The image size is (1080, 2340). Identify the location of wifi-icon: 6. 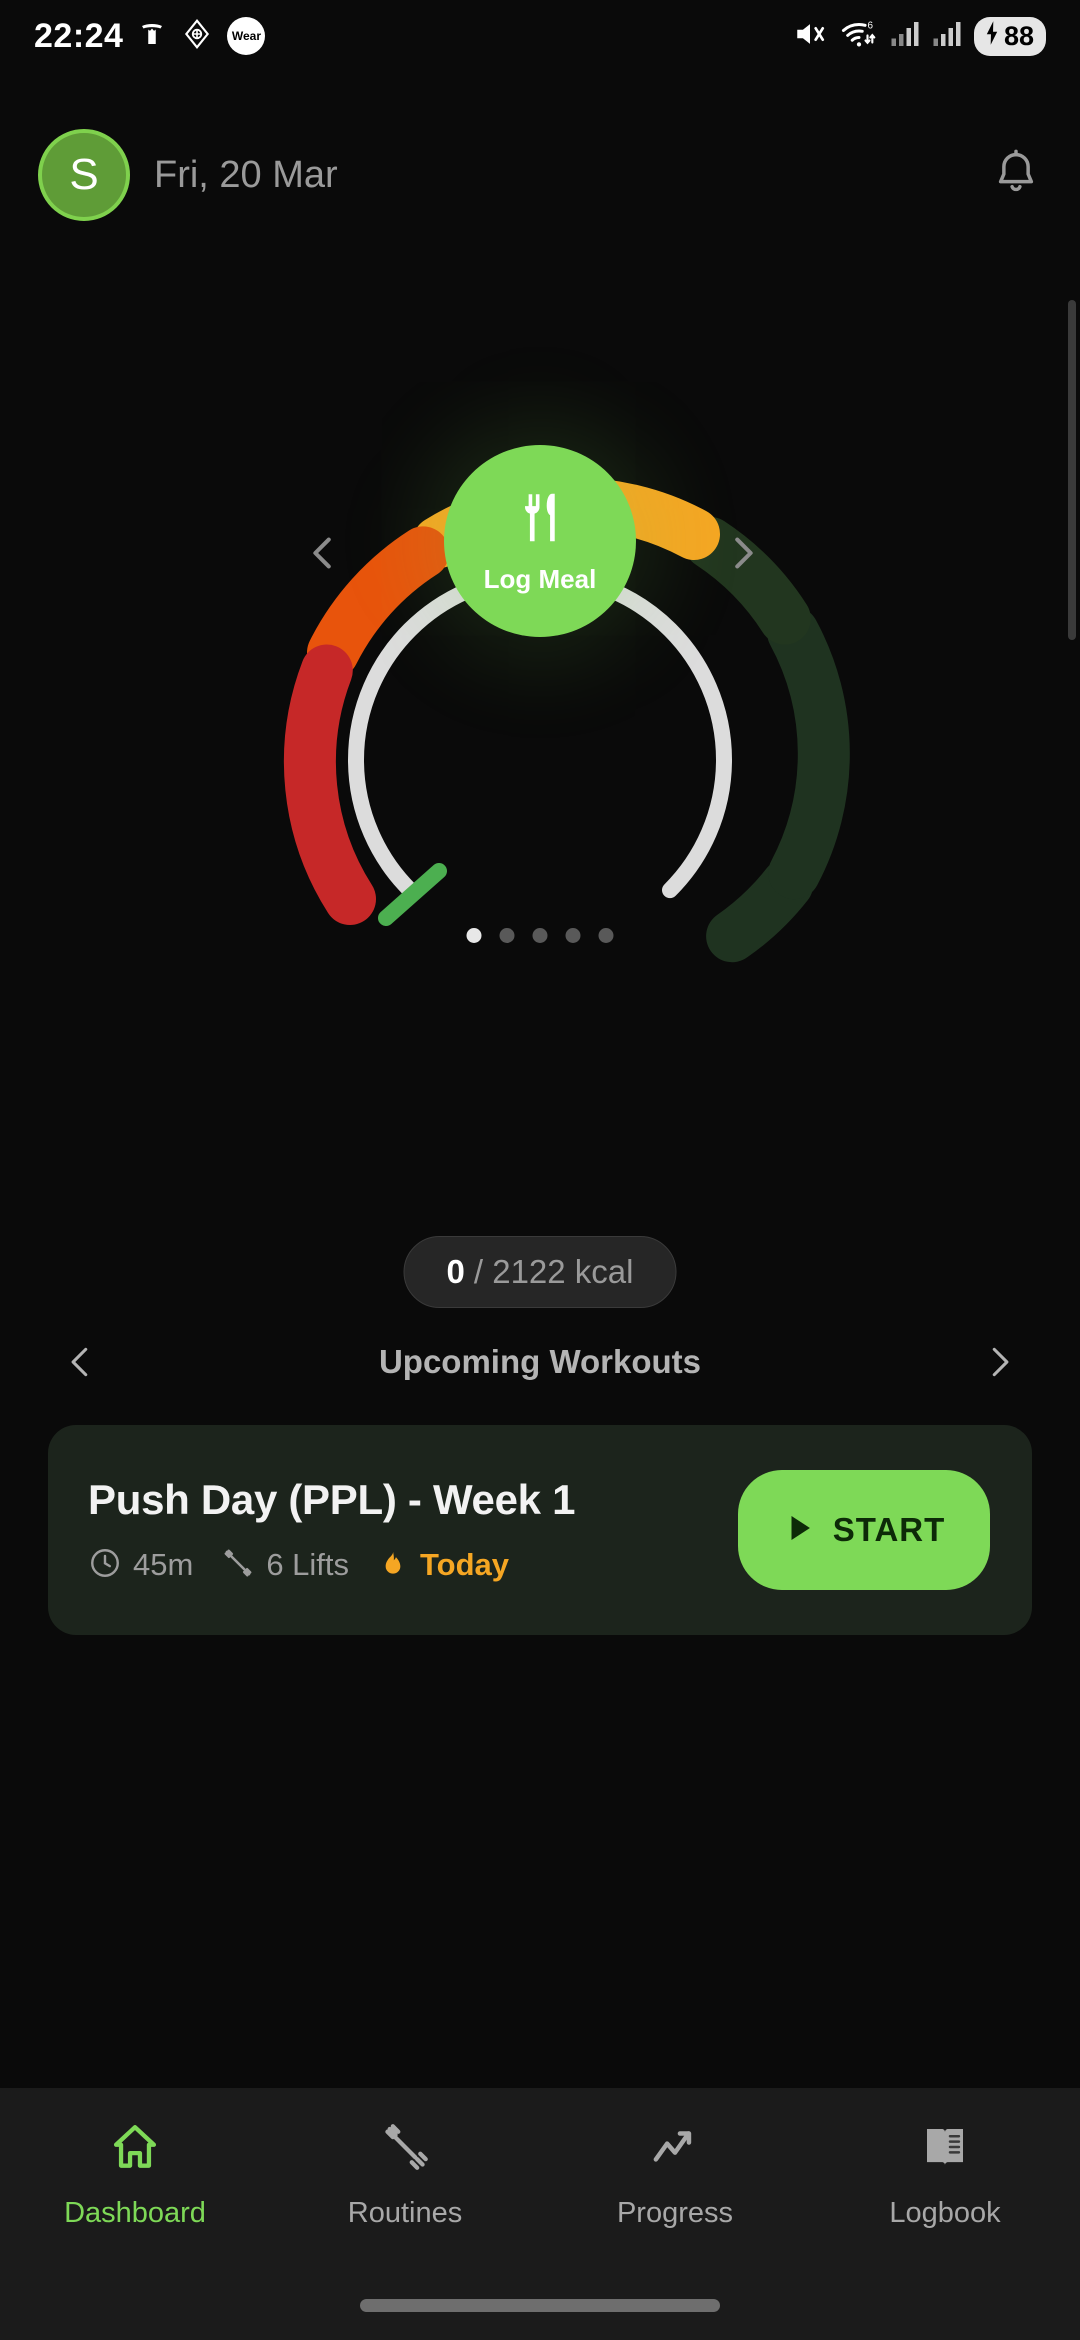
(859, 36).